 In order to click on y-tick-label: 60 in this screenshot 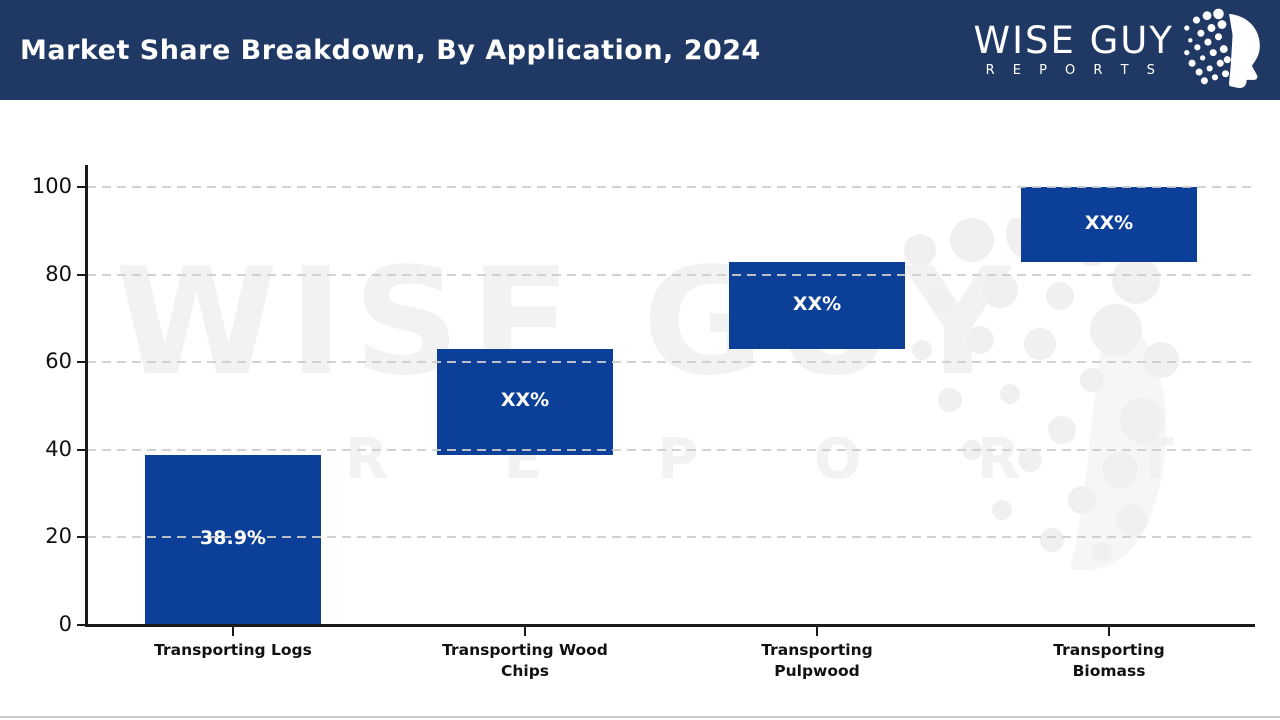, I will do `click(58, 361)`.